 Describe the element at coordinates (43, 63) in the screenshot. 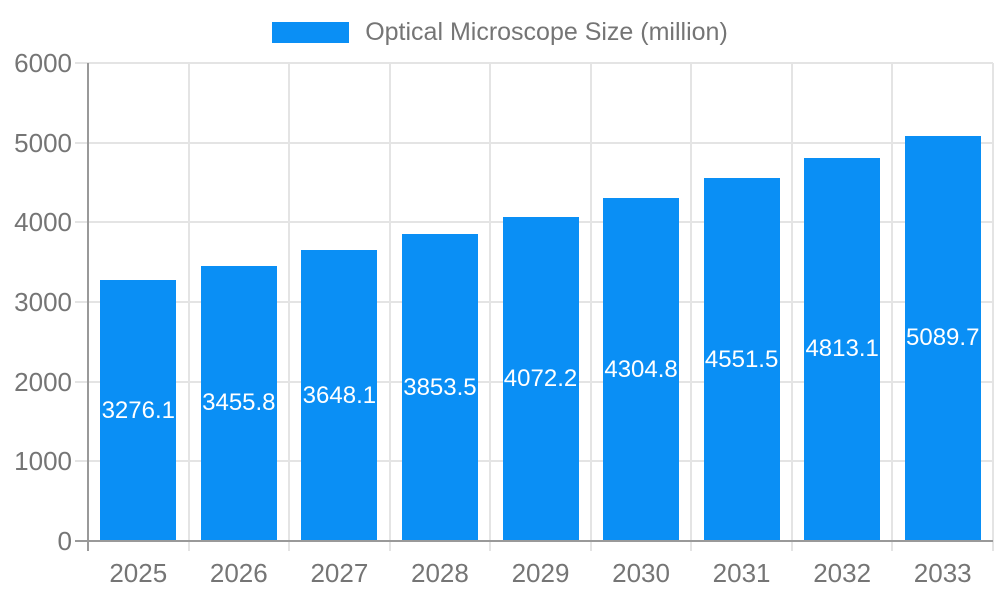

I see `y-tick-label: 6000` at that location.